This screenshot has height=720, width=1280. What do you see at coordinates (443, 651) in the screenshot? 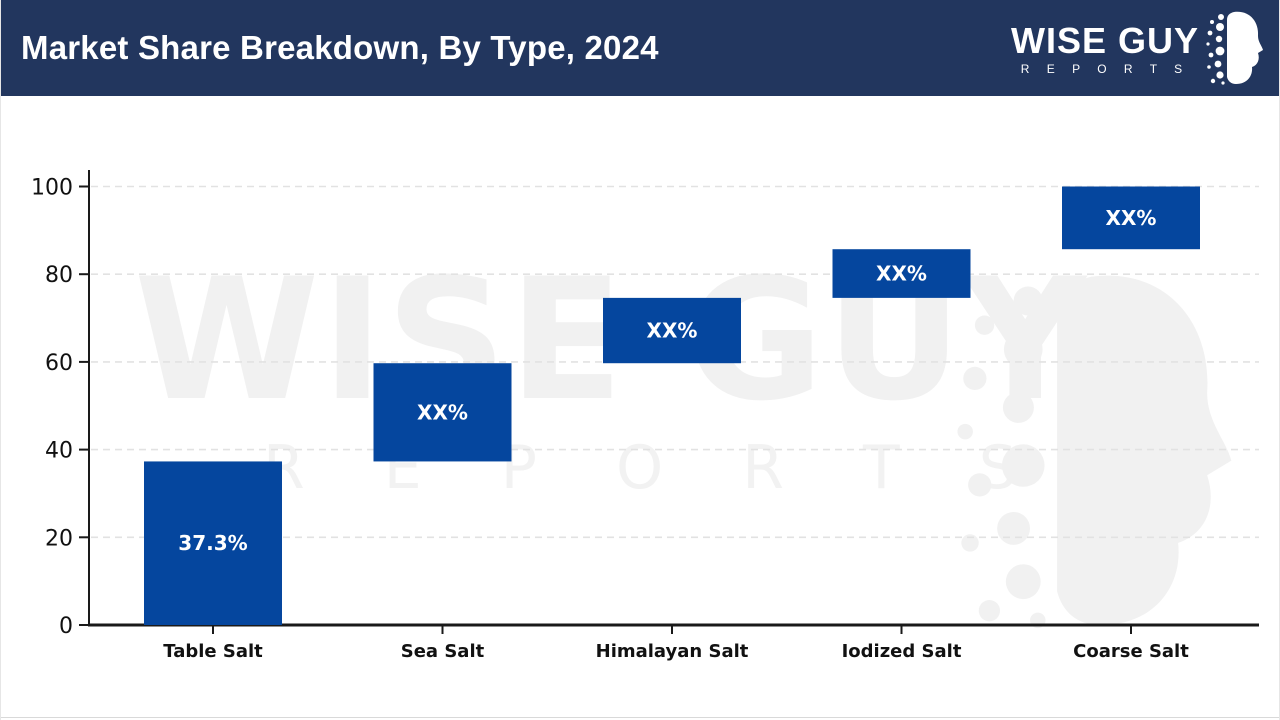
I see `x-category-label-1: Sea Salt` at bounding box center [443, 651].